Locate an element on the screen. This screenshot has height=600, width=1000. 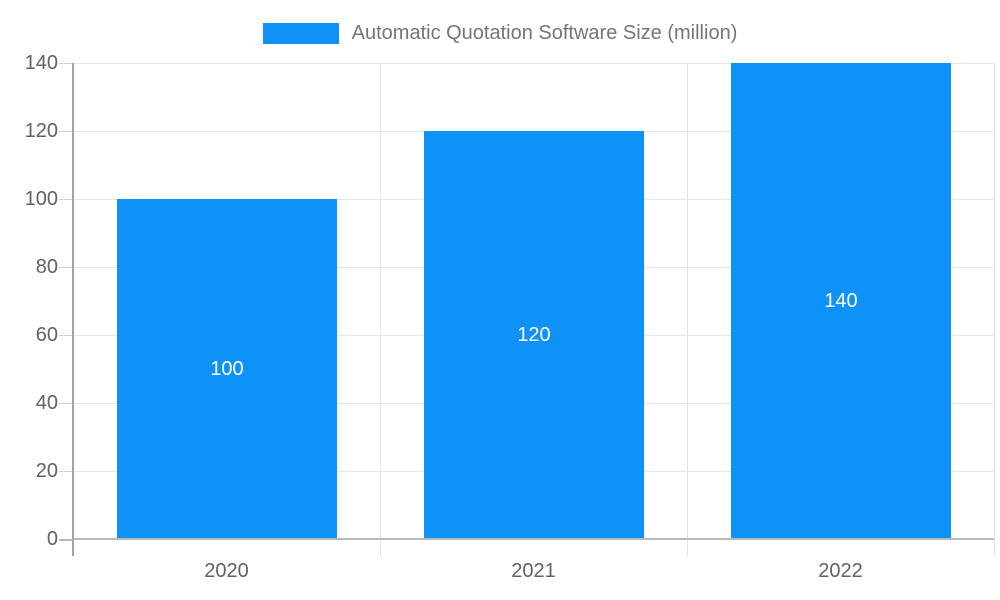
x-tick-label: 2021 is located at coordinates (533, 571).